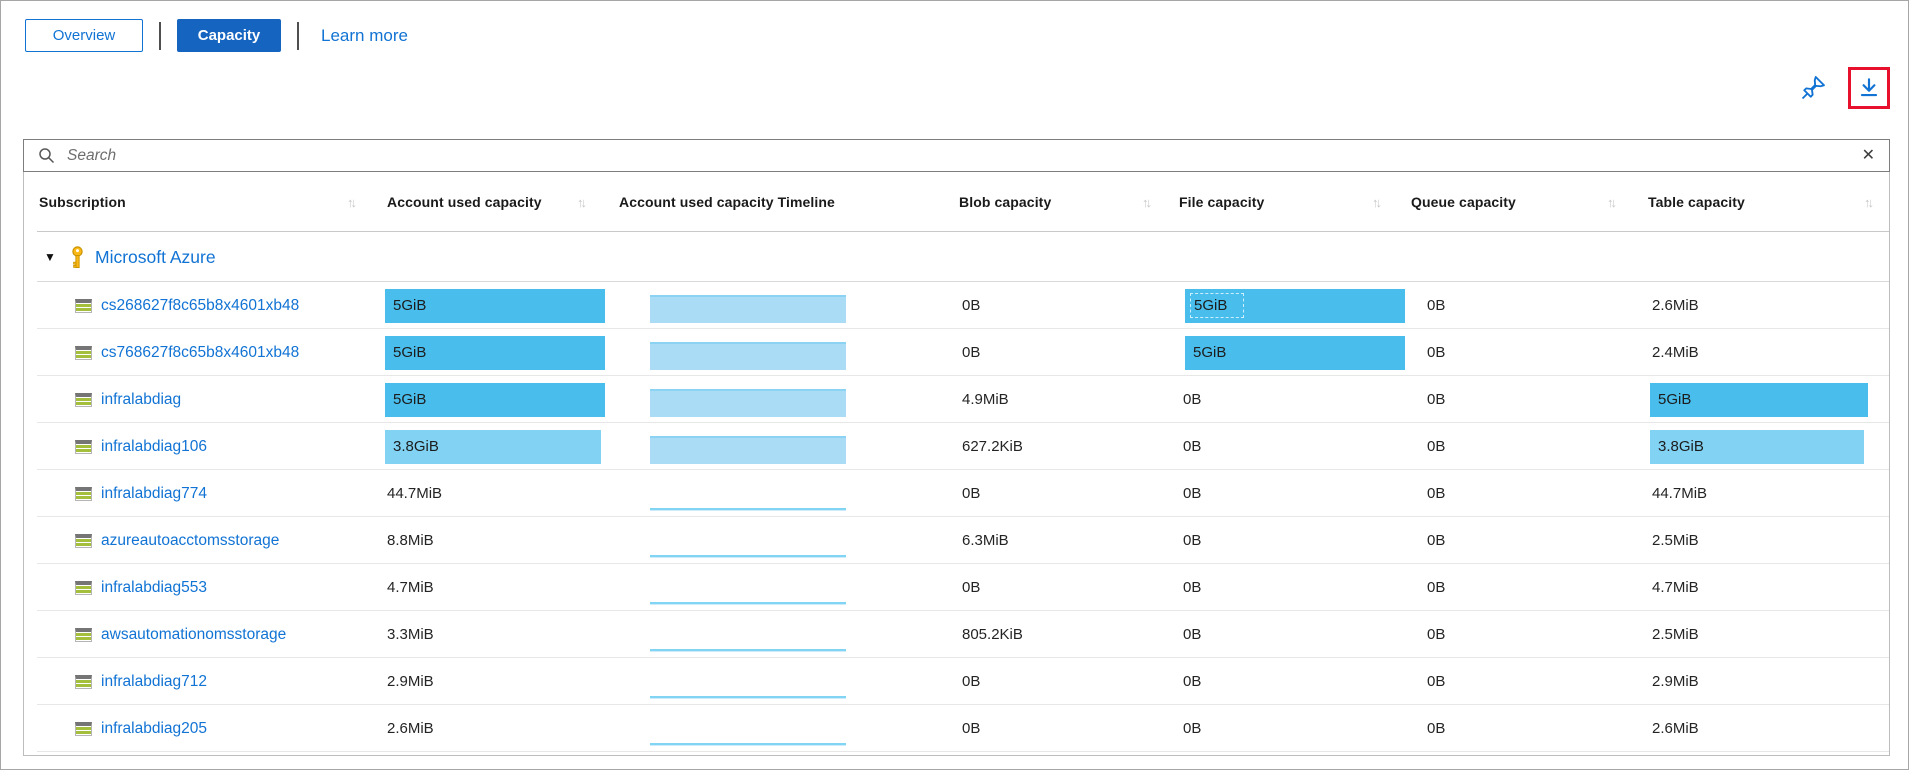 The width and height of the screenshot is (1911, 772). I want to click on learn-more-link: Learn more, so click(364, 35).